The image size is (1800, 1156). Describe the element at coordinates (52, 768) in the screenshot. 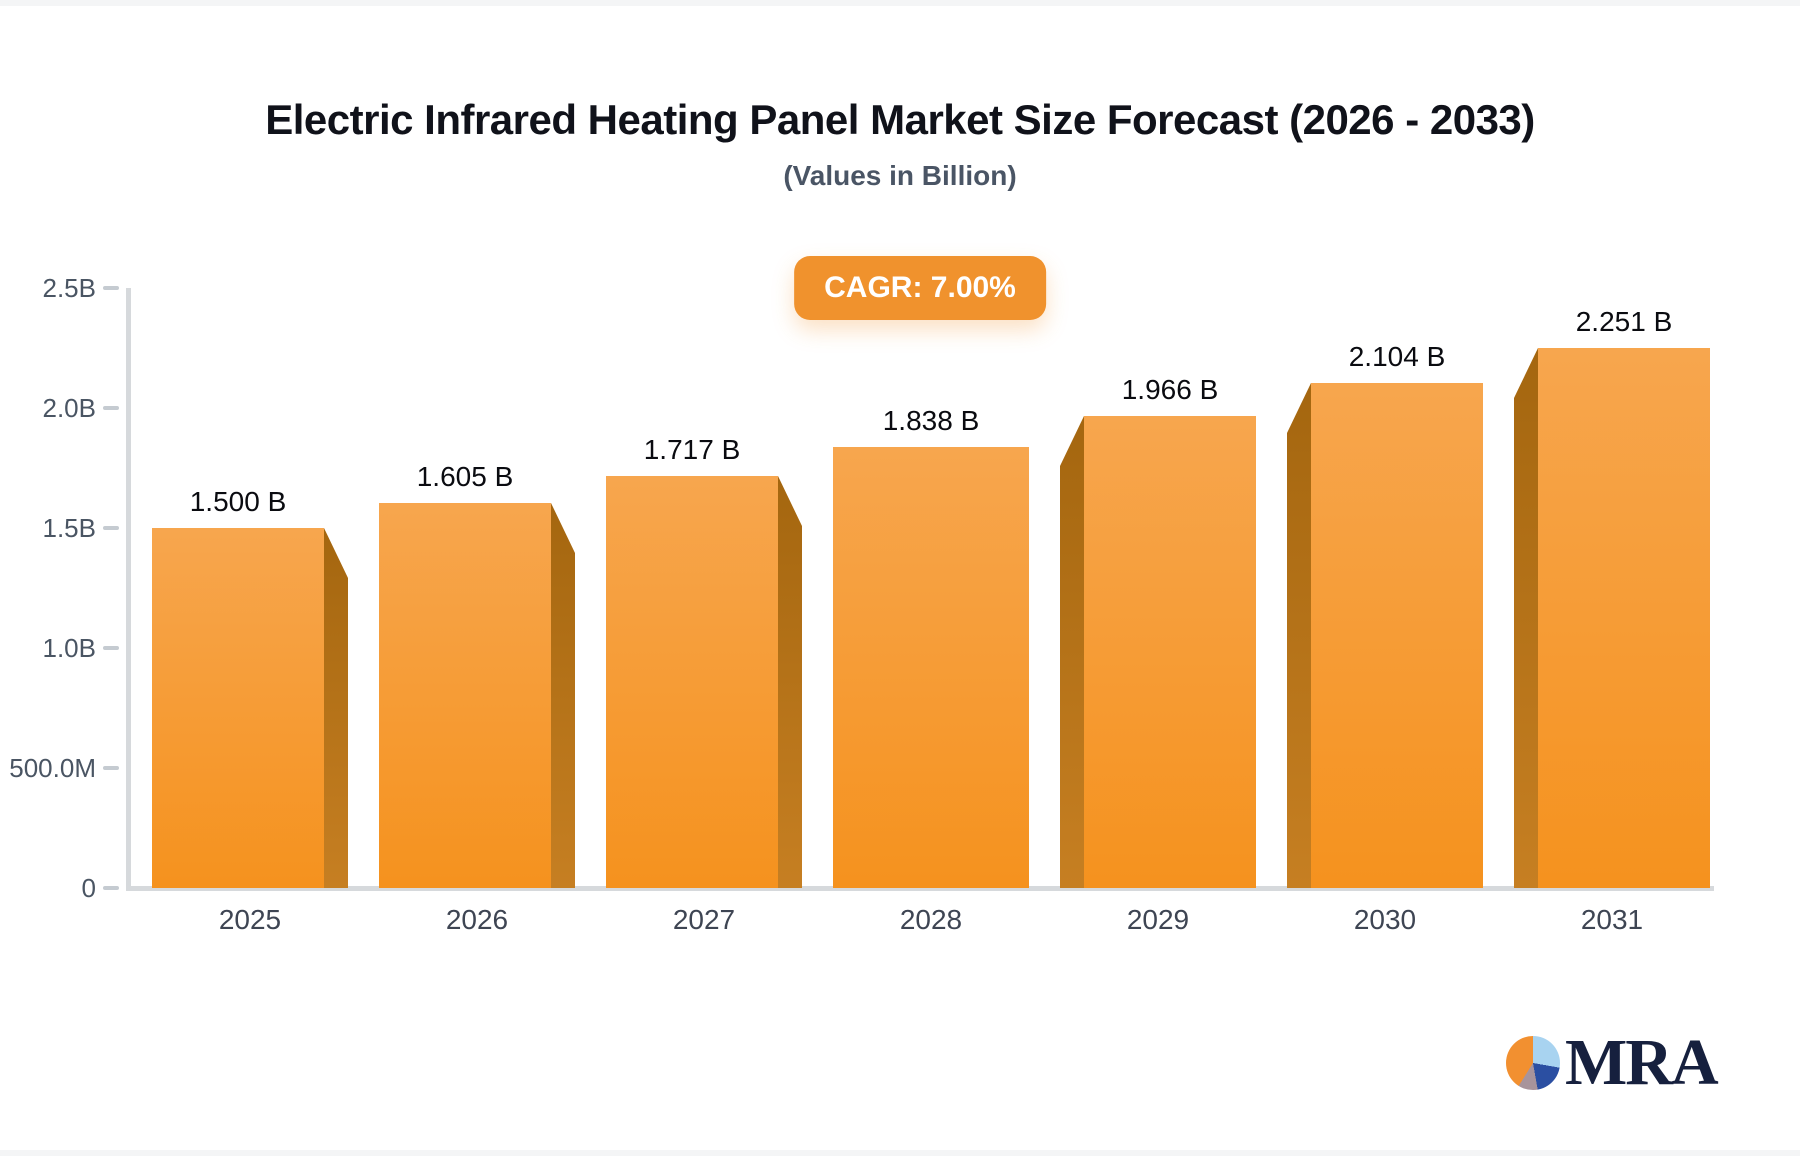

I see `y-tick-label-500.0M: 500.0M` at that location.